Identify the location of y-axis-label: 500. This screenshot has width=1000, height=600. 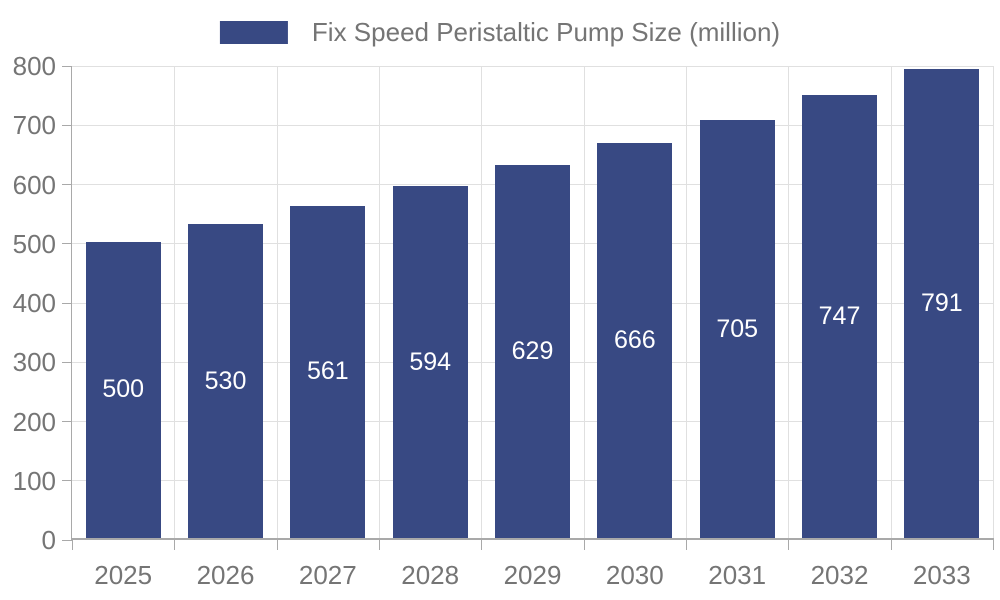
(34, 243).